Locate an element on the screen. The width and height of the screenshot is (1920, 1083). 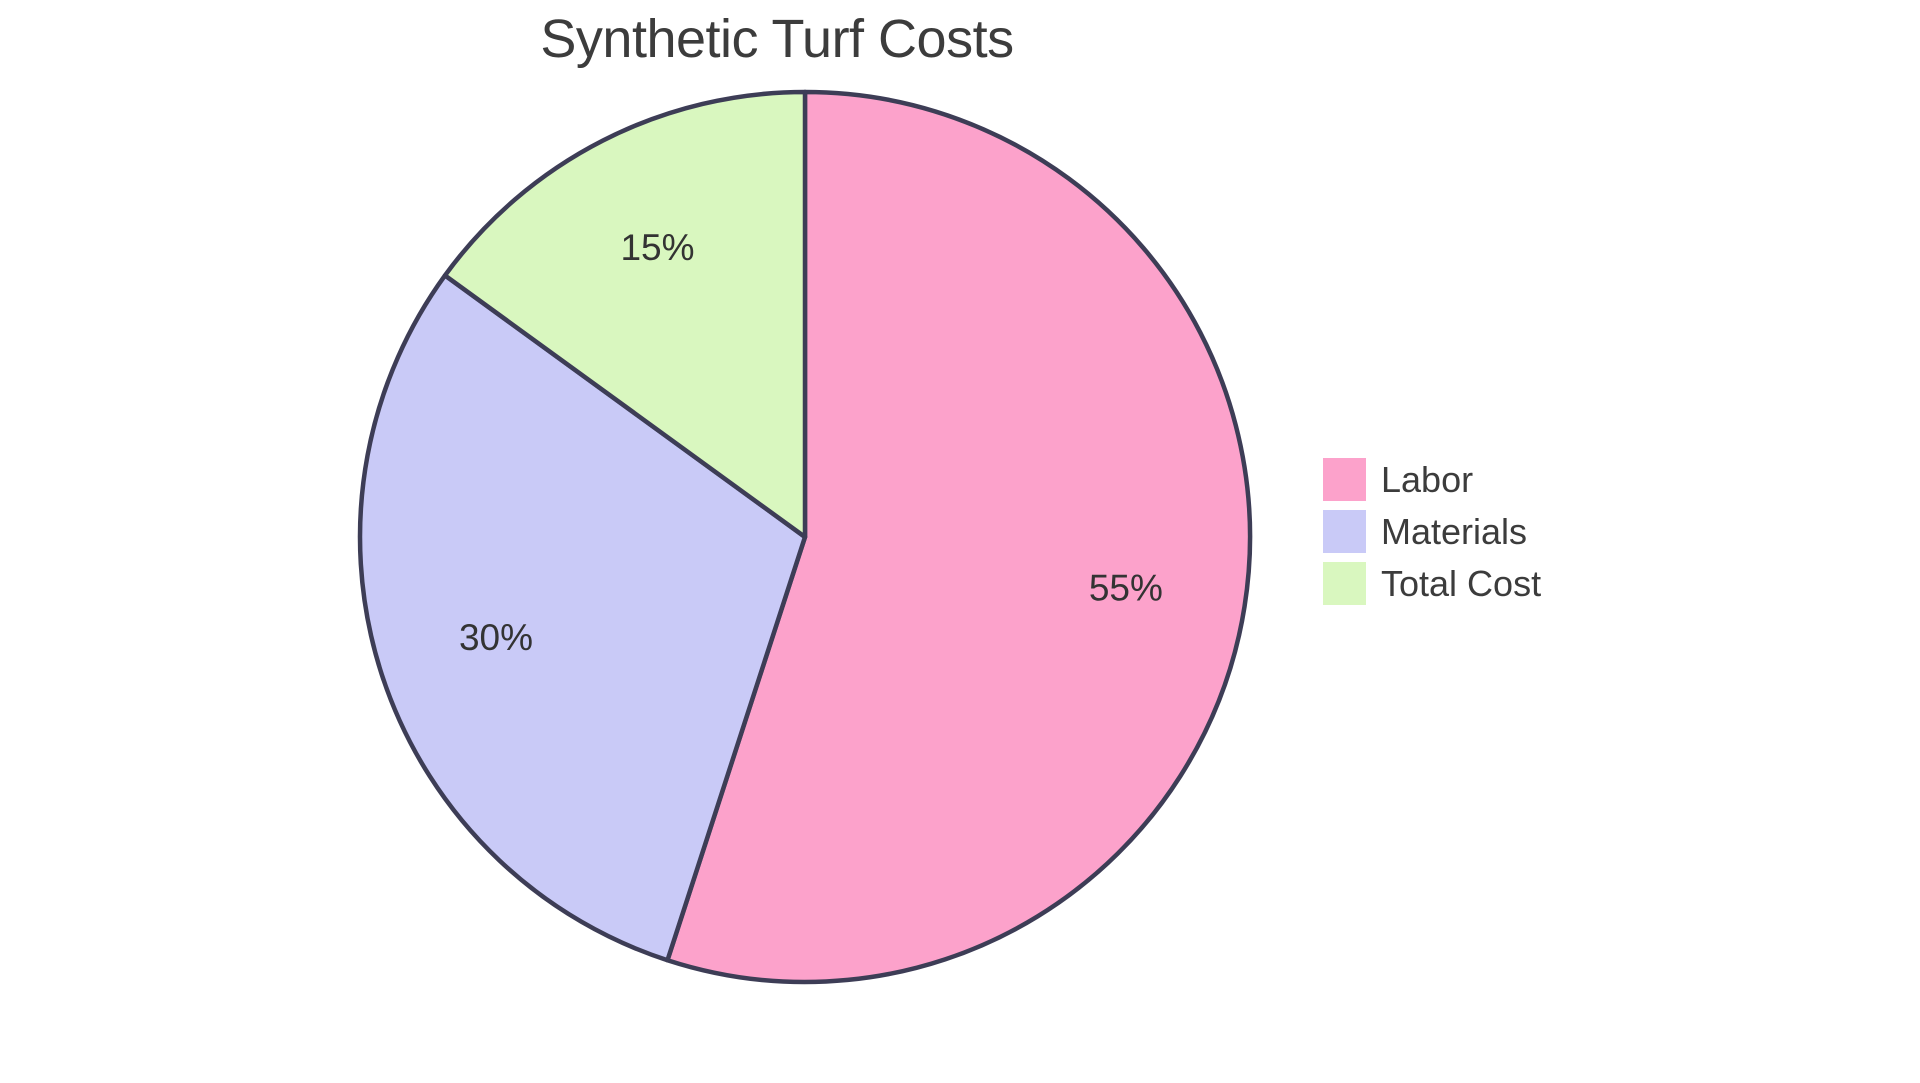
legend-label-total-cost: Total Cost is located at coordinates (1461, 583).